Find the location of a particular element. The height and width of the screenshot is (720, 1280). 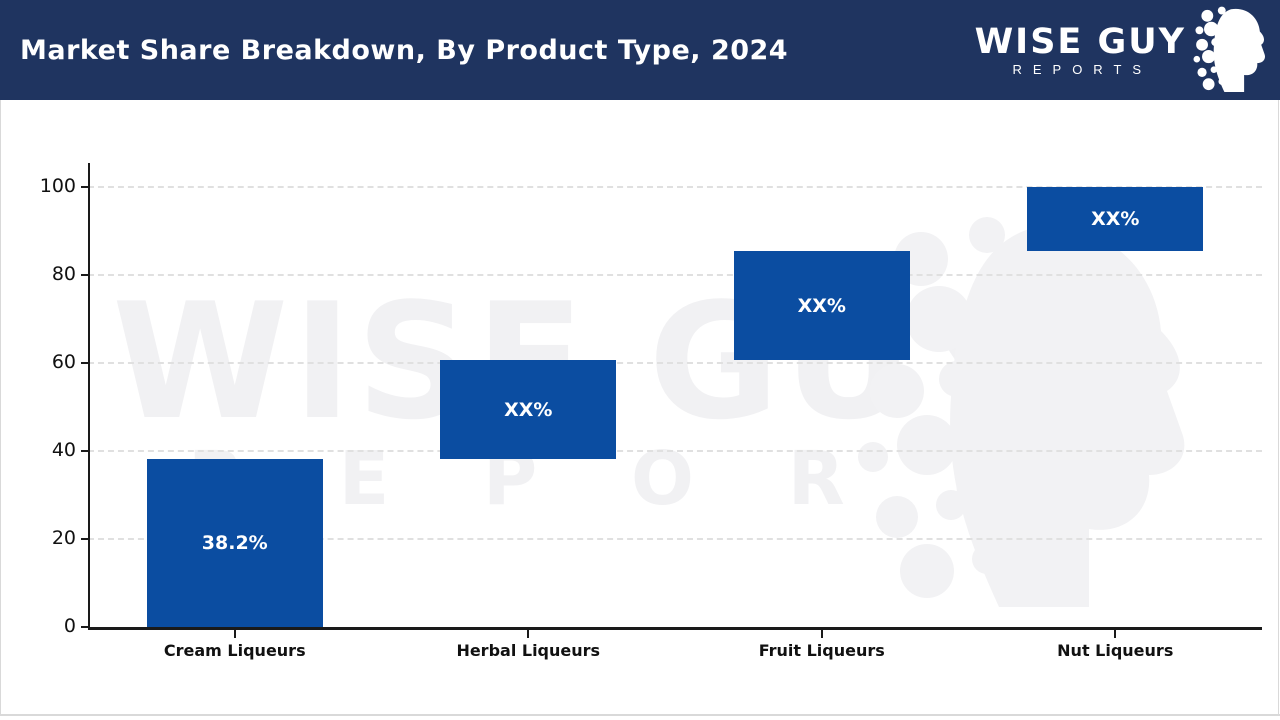

right-edge-line is located at coordinates (1278, 407).